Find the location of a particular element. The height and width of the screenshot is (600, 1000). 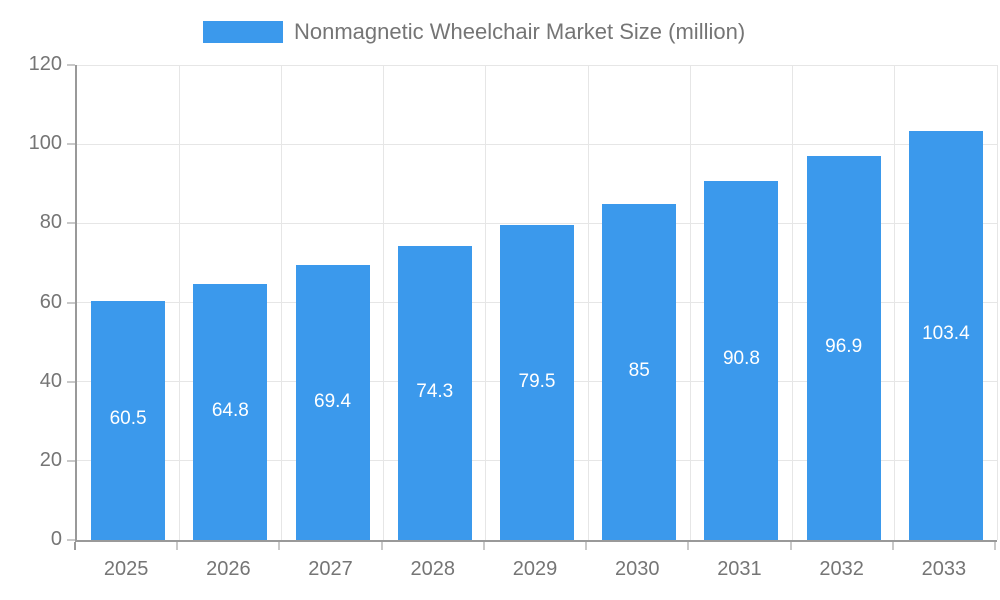

bar-value-label: 64.8 is located at coordinates (230, 410).